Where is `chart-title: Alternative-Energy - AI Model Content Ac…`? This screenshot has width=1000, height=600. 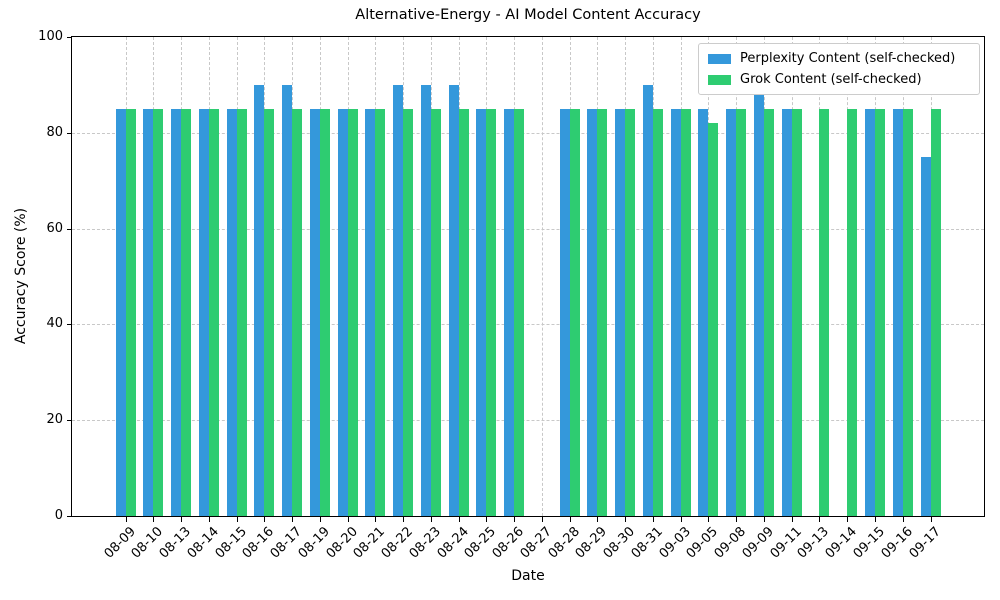 chart-title: Alternative-Energy - AI Model Content Ac… is located at coordinates (528, 15).